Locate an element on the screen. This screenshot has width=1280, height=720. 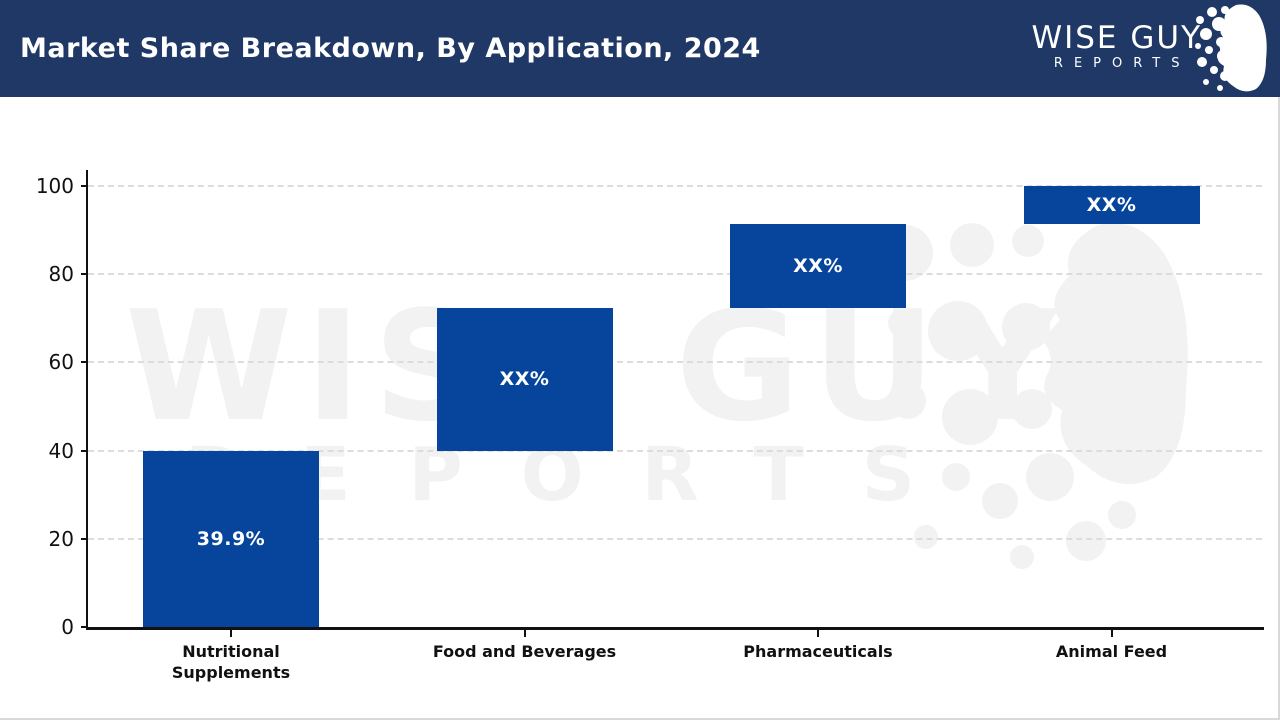
bar-value-label: 39.9% is located at coordinates (231, 539).